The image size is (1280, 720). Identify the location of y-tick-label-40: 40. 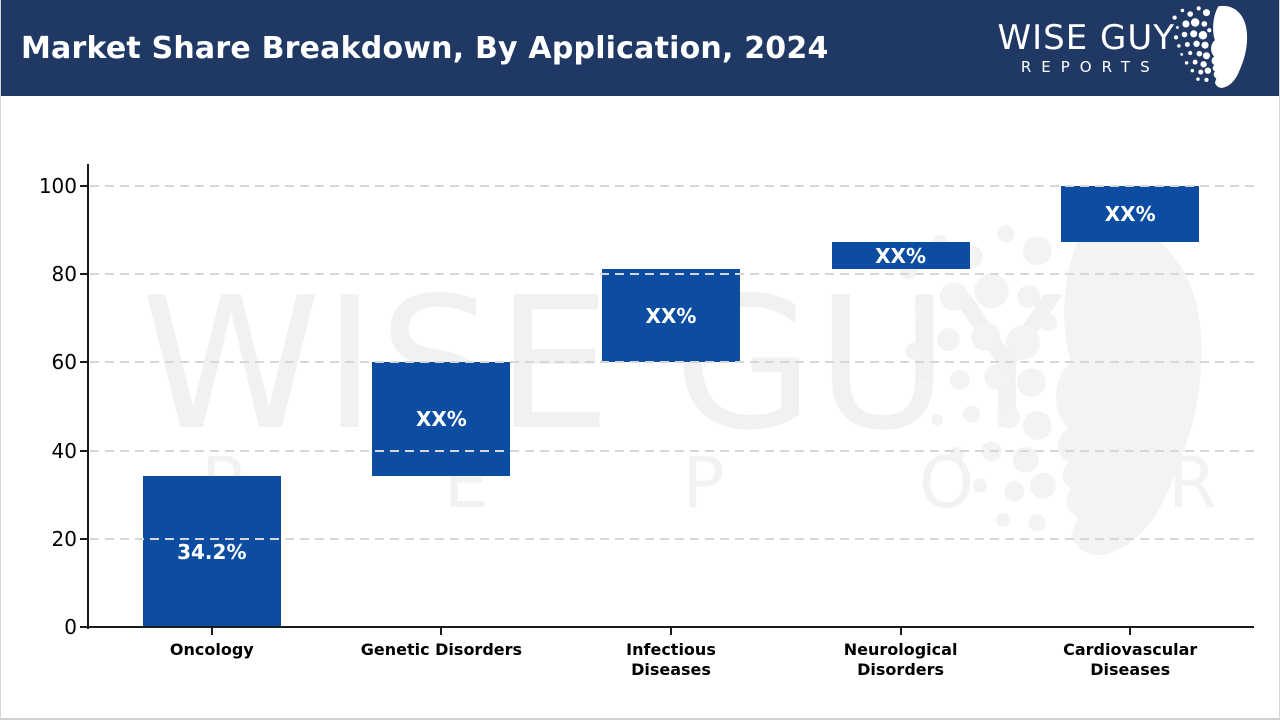
(64, 450).